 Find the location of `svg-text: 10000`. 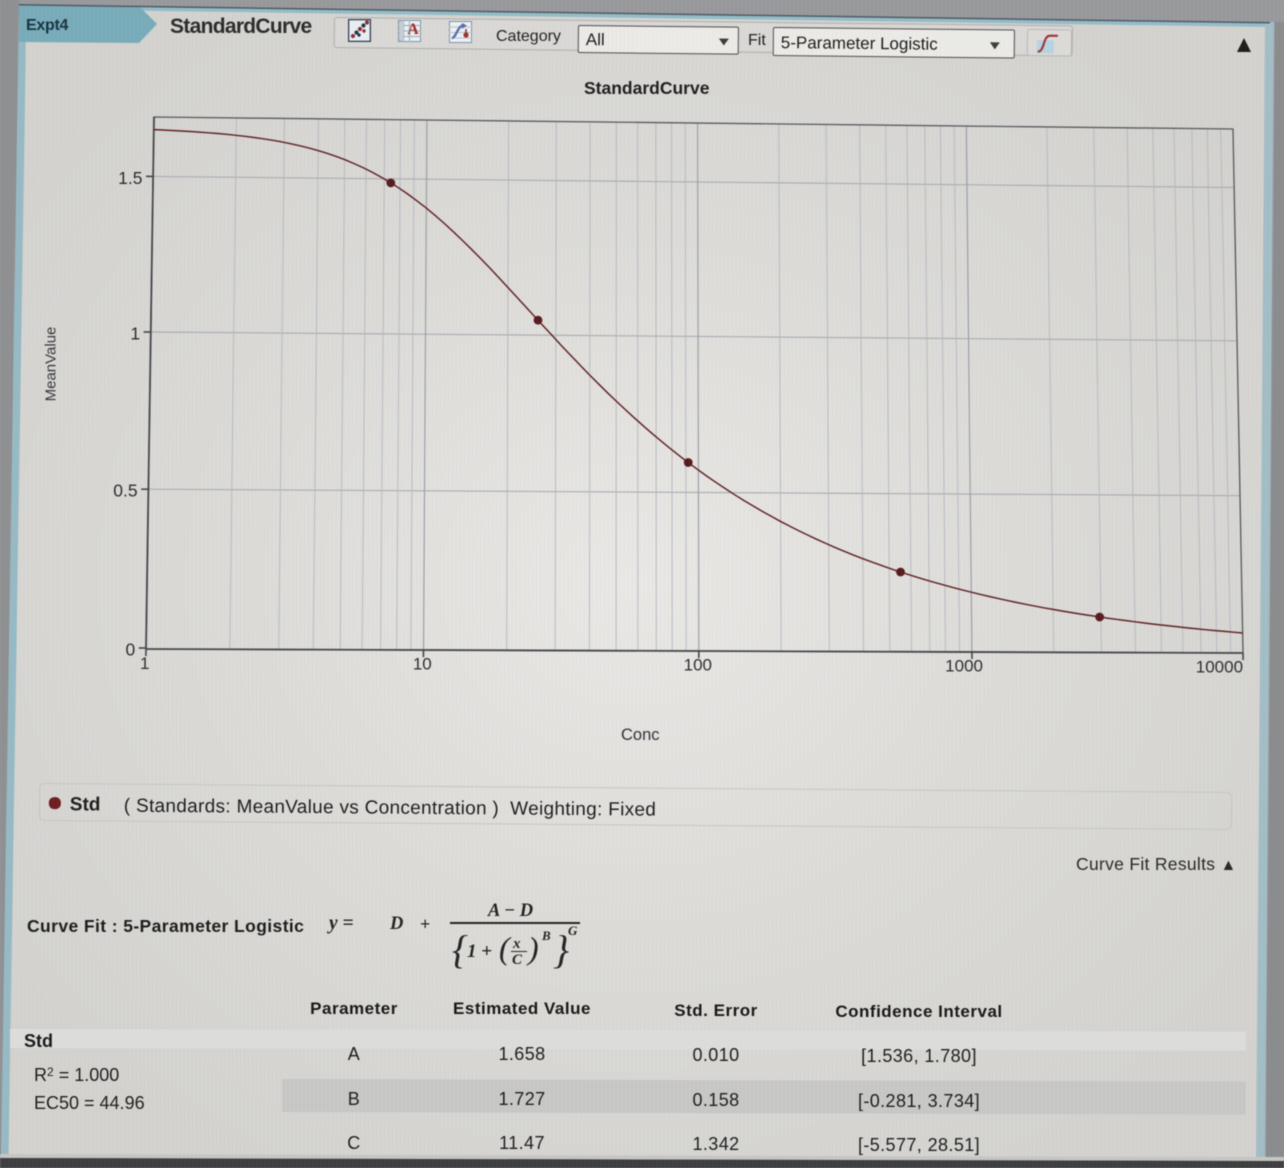

svg-text: 10000 is located at coordinates (1219, 666).